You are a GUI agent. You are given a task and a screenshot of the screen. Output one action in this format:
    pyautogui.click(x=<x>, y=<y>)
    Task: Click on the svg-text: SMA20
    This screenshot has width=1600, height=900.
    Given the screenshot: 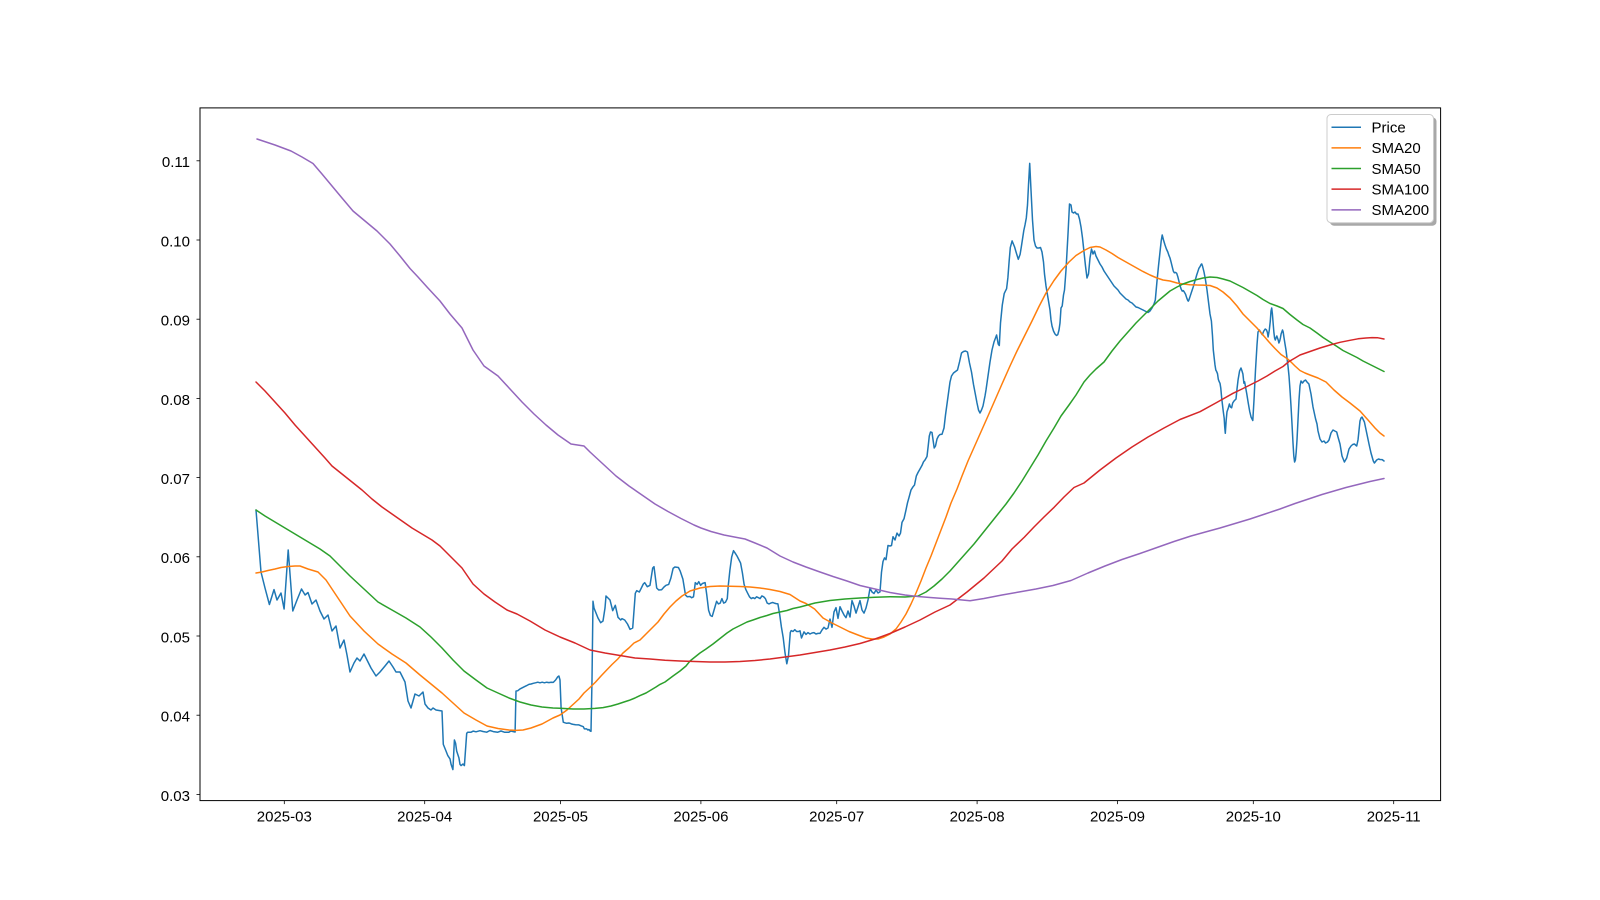 What is the action you would take?
    pyautogui.click(x=1396, y=148)
    